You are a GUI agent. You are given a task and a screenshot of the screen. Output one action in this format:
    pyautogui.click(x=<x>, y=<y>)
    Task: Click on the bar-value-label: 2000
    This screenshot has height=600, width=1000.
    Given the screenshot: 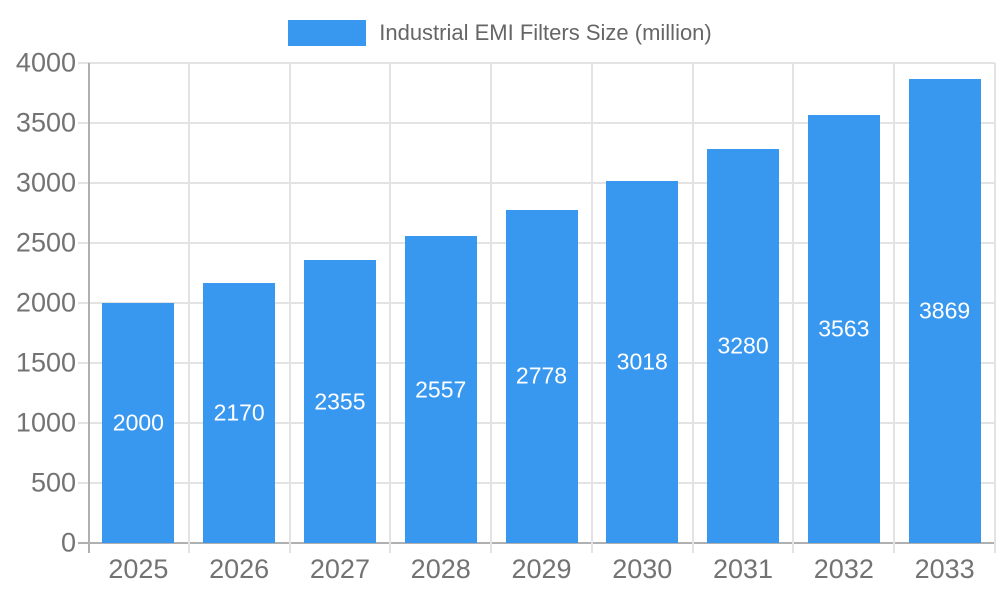 What is the action you would take?
    pyautogui.click(x=138, y=422)
    